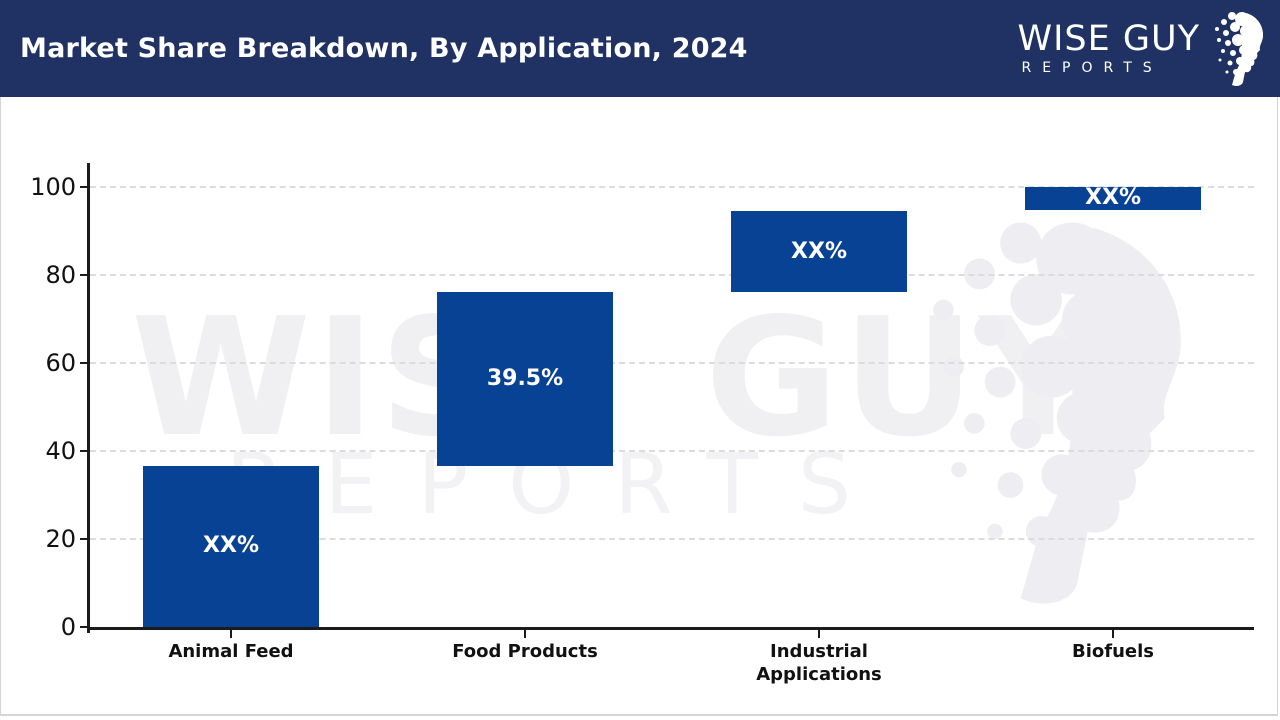  What do you see at coordinates (670, 628) in the screenshot?
I see `x-axis-line` at bounding box center [670, 628].